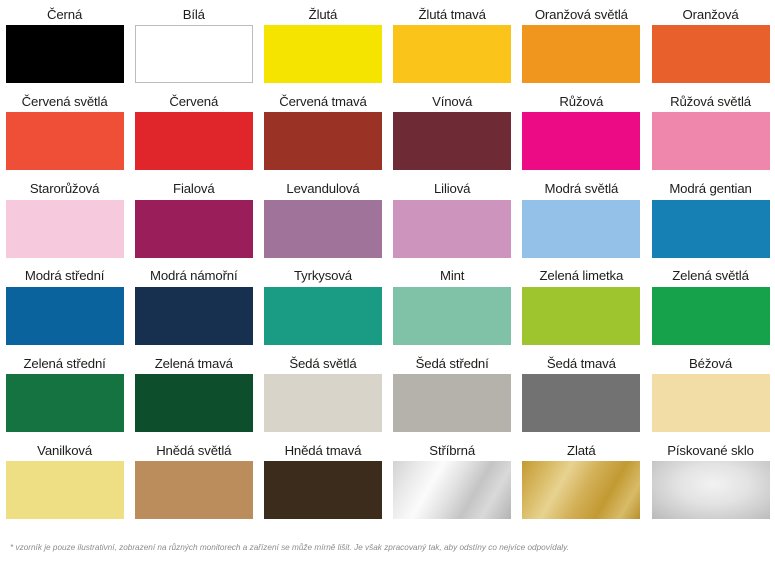  What do you see at coordinates (194, 189) in the screenshot?
I see `swatch-label: Fialová` at bounding box center [194, 189].